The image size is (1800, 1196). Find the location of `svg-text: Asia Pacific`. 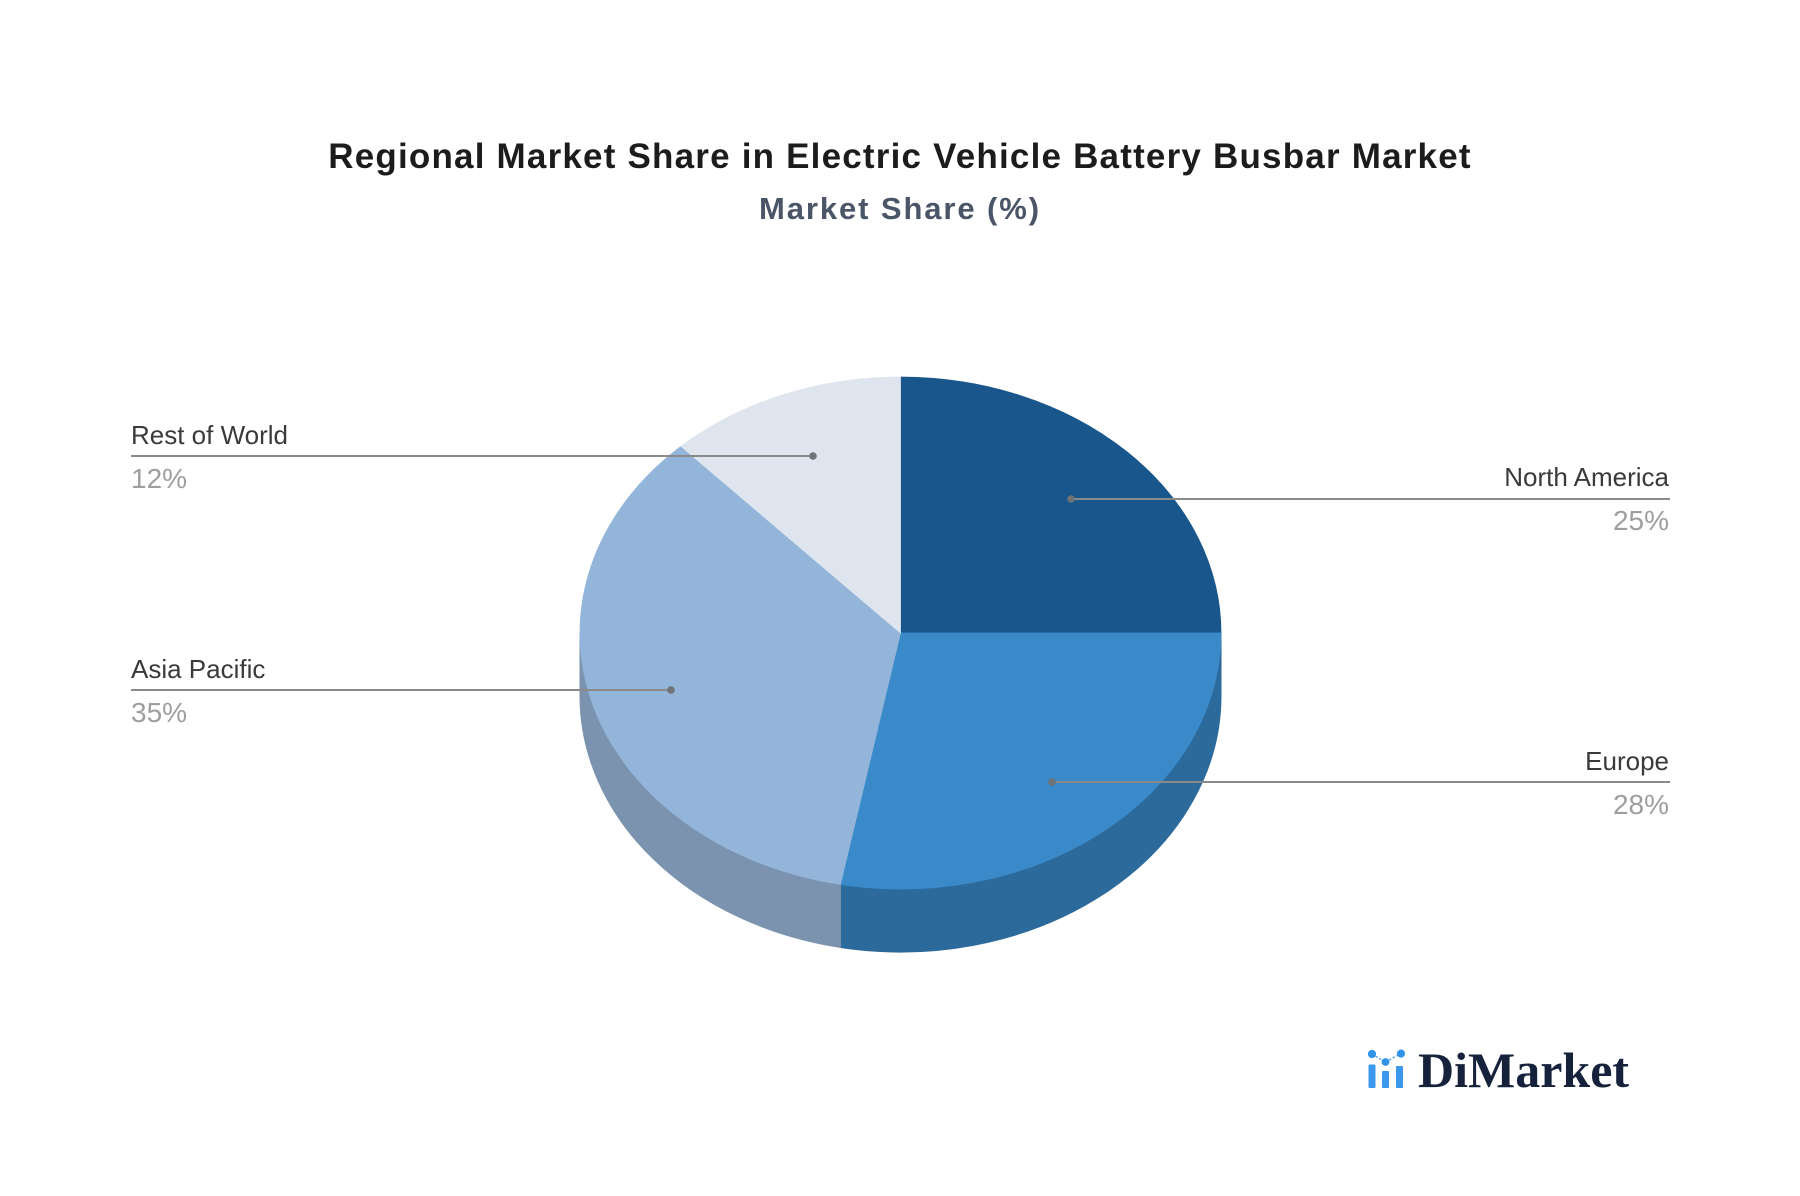

svg-text: Asia Pacific is located at coordinates (198, 669).